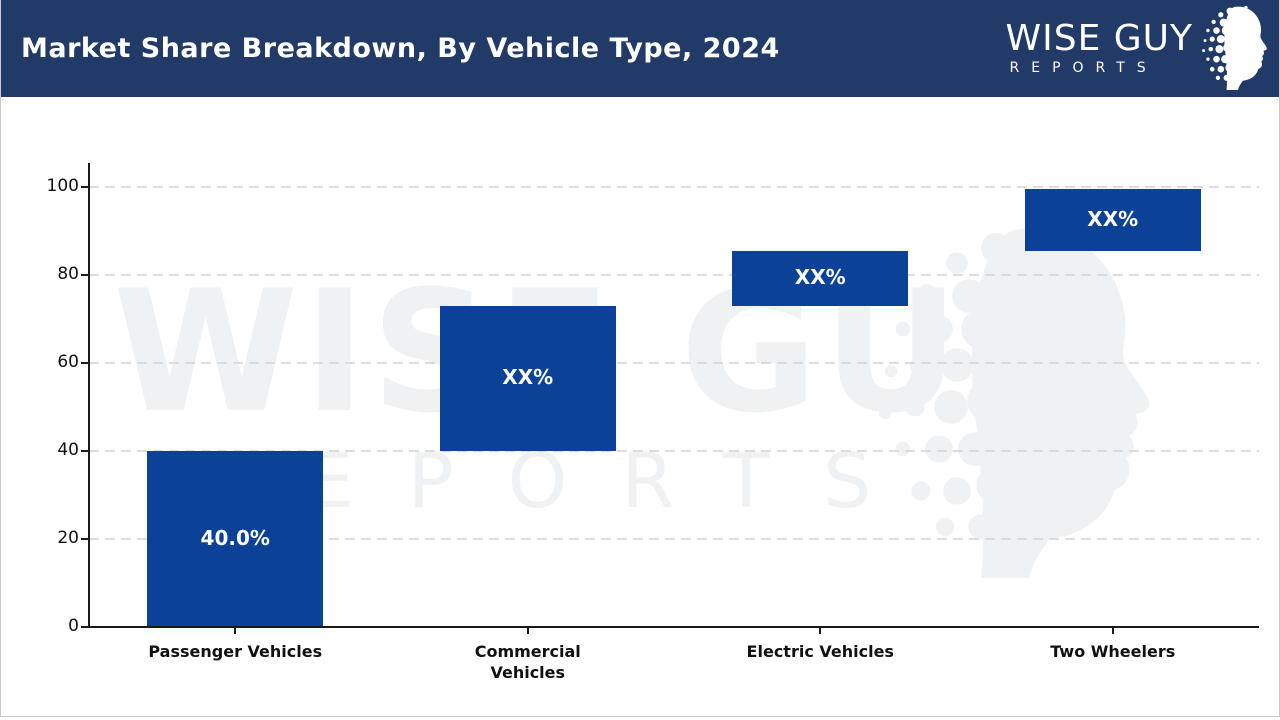  Describe the element at coordinates (674, 275) in the screenshot. I see `gridline-y80` at that location.